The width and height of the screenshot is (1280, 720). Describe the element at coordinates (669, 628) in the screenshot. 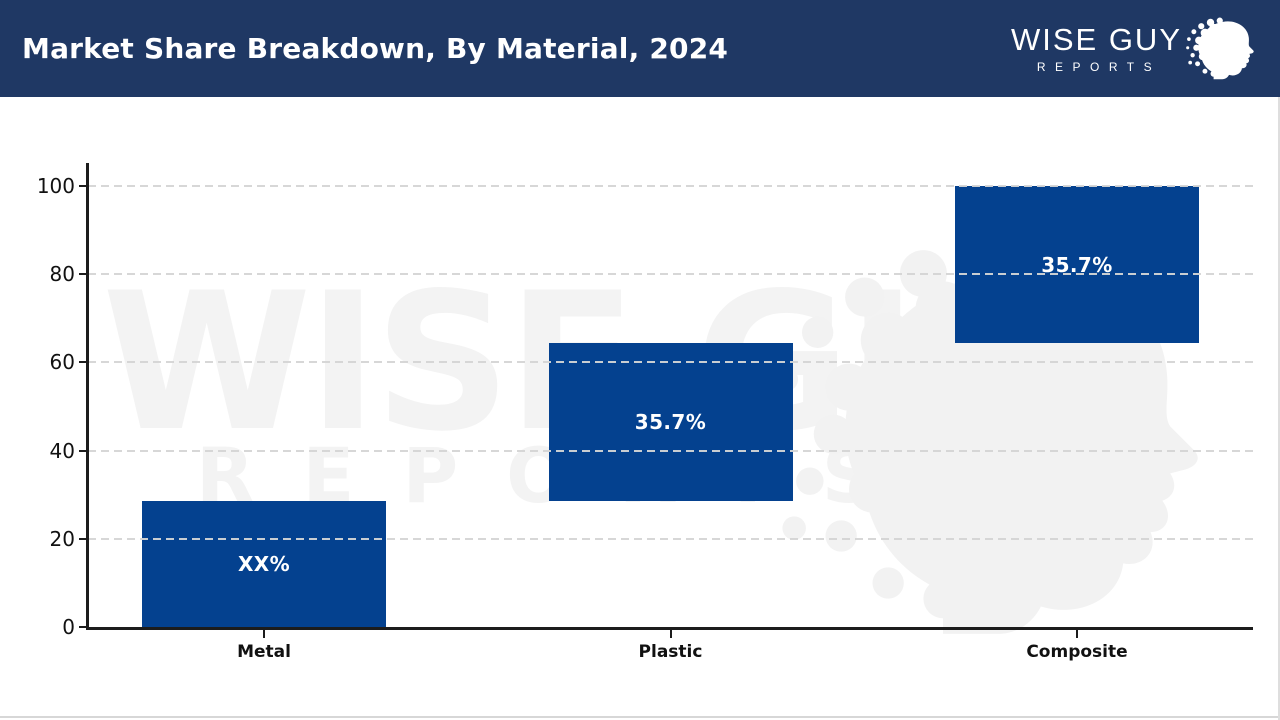

I see `x-axis-line` at that location.